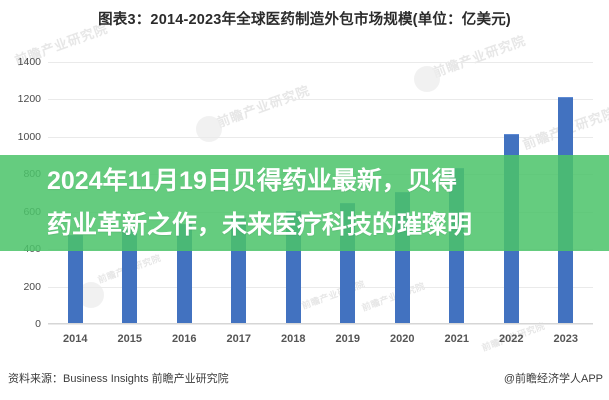  What do you see at coordinates (238, 339) in the screenshot?
I see `x-axis-tick-label: 2017` at bounding box center [238, 339].